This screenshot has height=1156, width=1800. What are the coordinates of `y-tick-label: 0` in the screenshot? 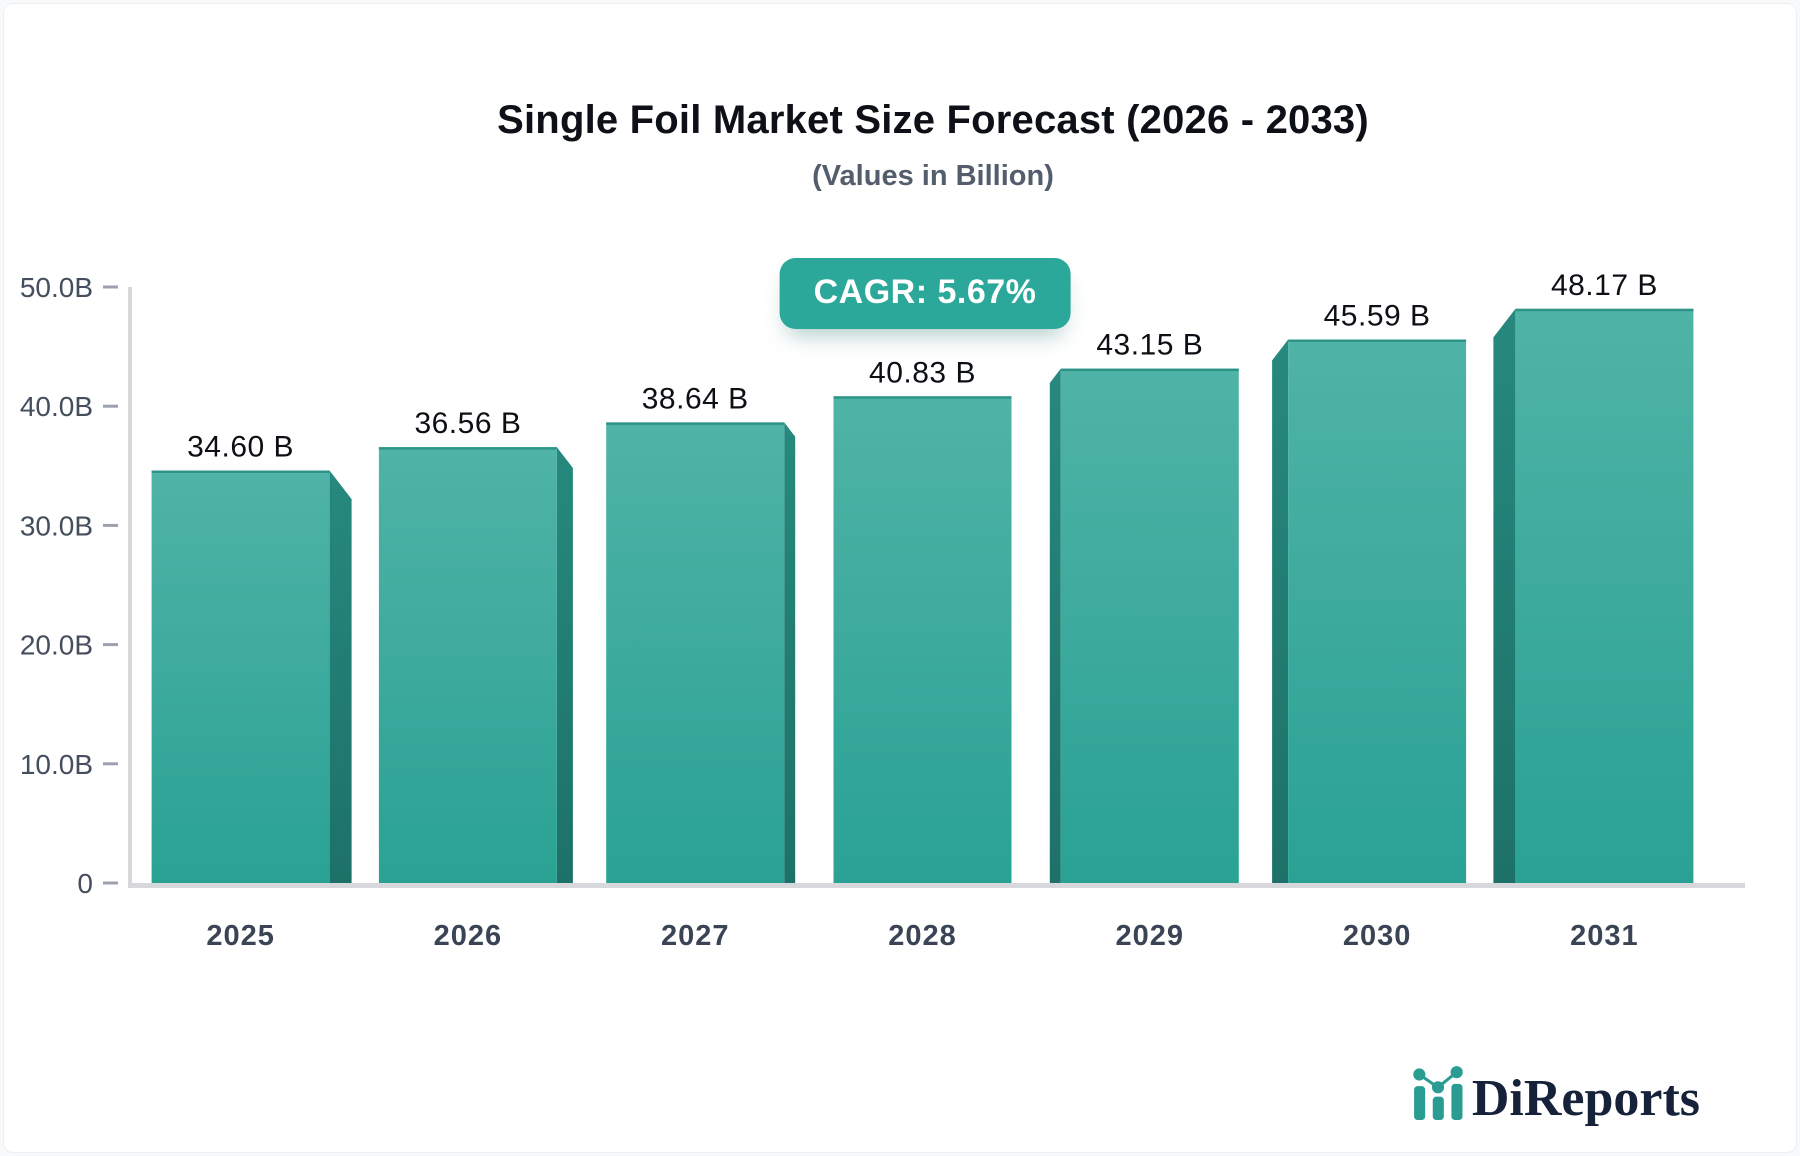 It's located at (85, 883).